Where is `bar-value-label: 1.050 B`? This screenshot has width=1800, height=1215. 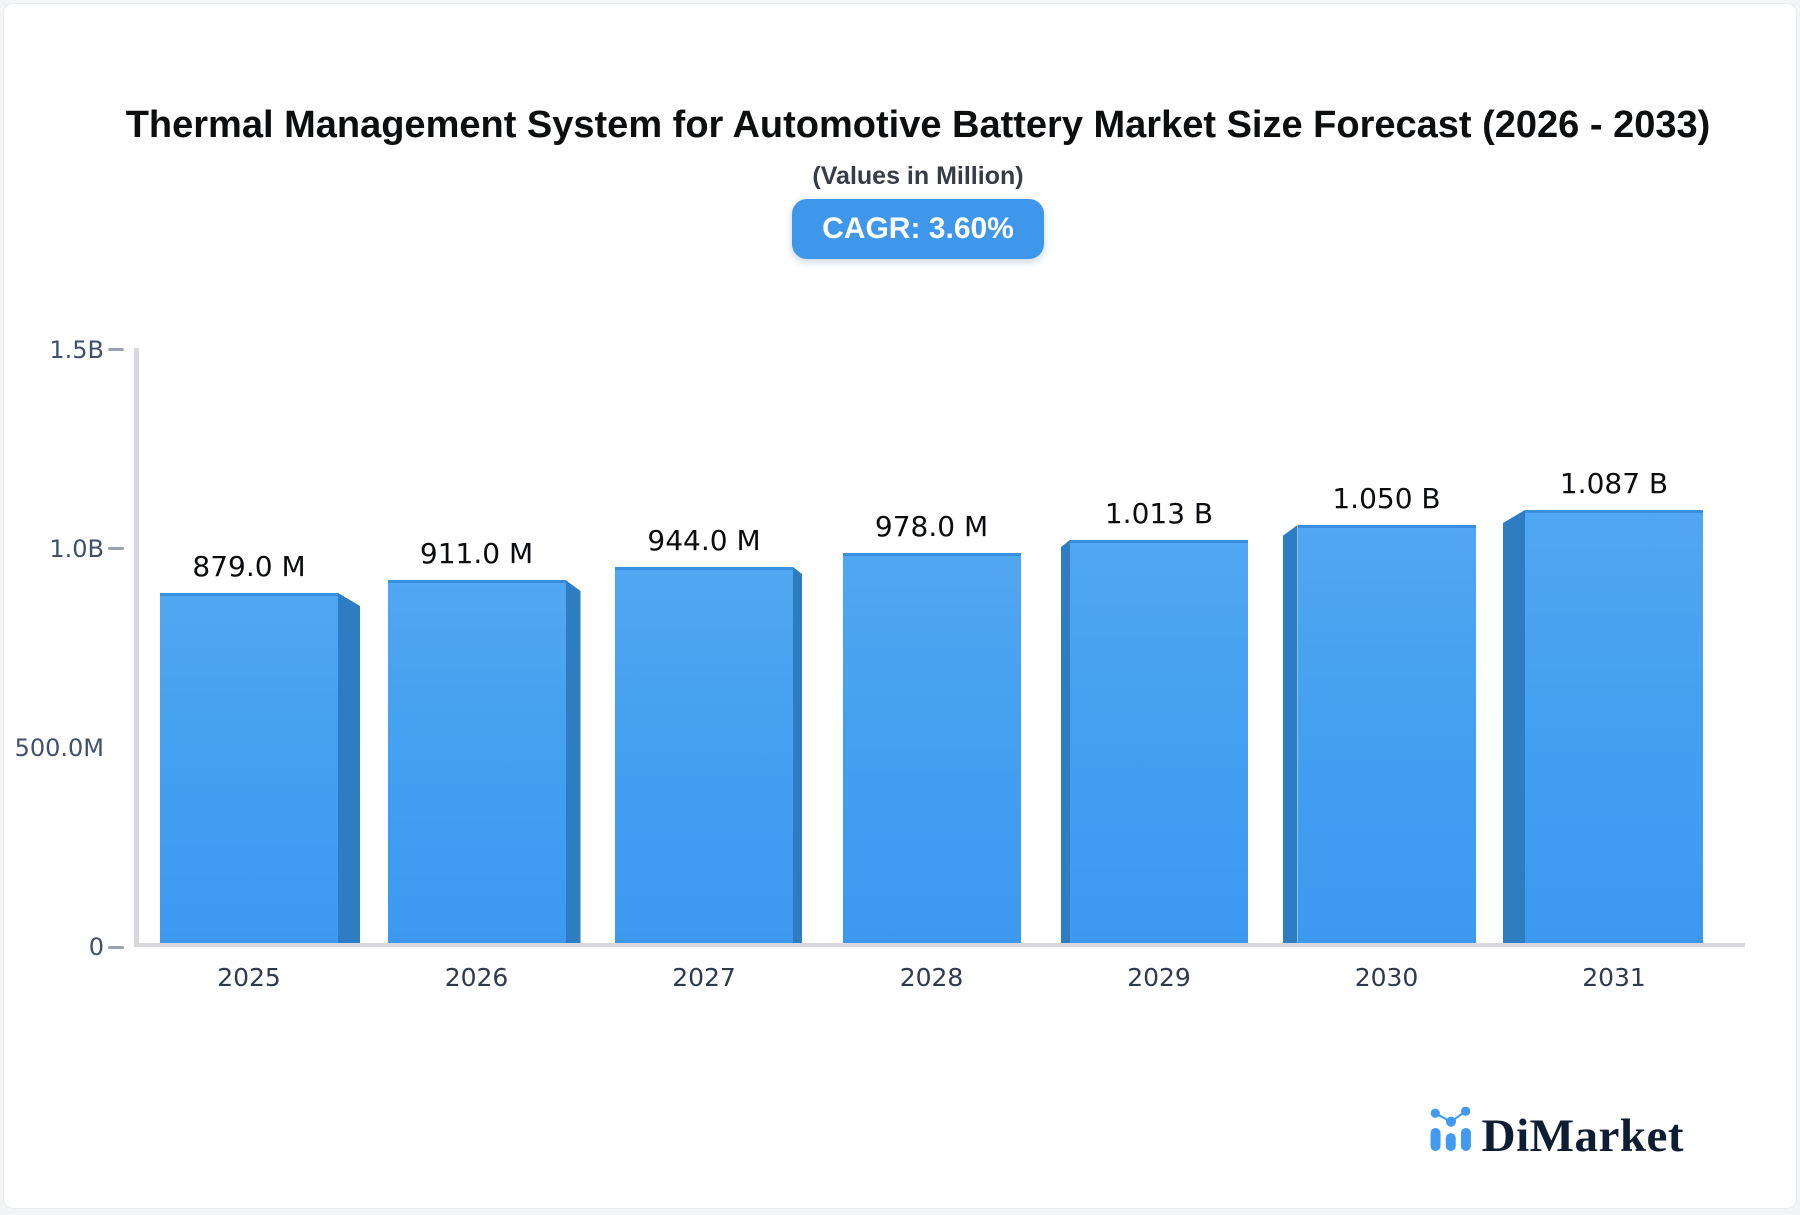 bar-value-label: 1.050 B is located at coordinates (1386, 498).